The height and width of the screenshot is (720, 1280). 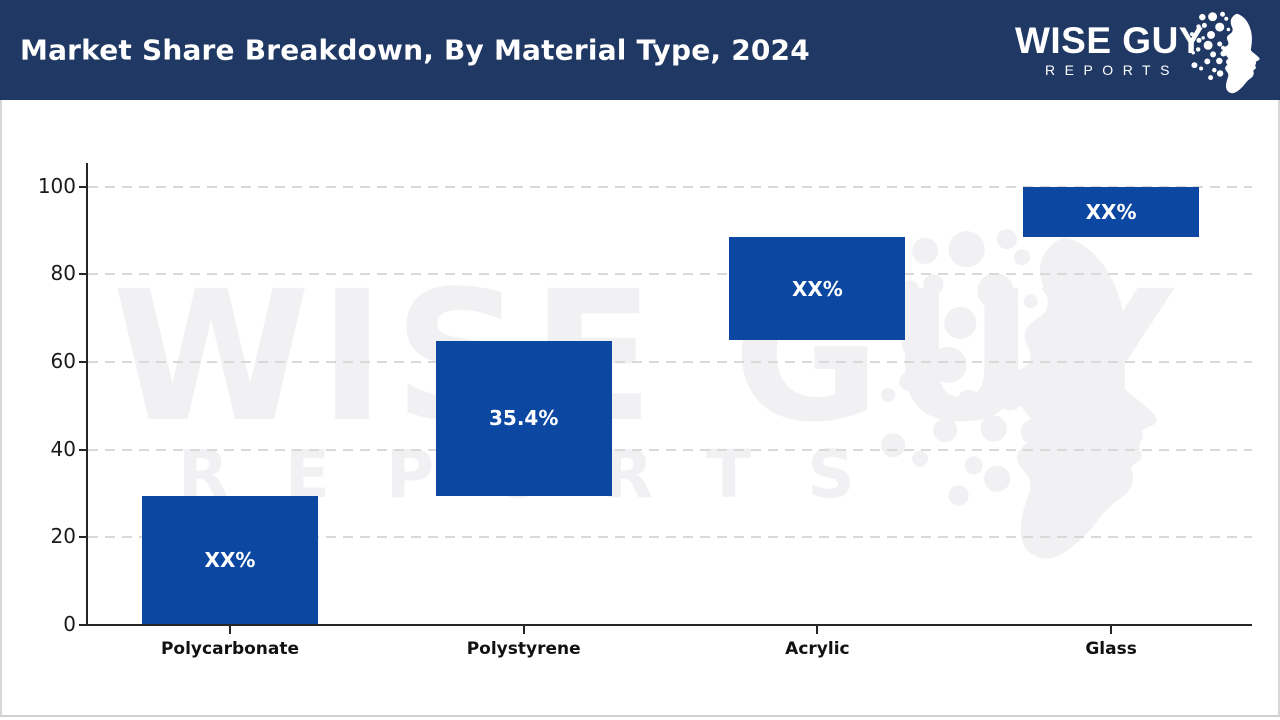 What do you see at coordinates (1112, 70) in the screenshot?
I see `logo-subtitle: REPORTS` at bounding box center [1112, 70].